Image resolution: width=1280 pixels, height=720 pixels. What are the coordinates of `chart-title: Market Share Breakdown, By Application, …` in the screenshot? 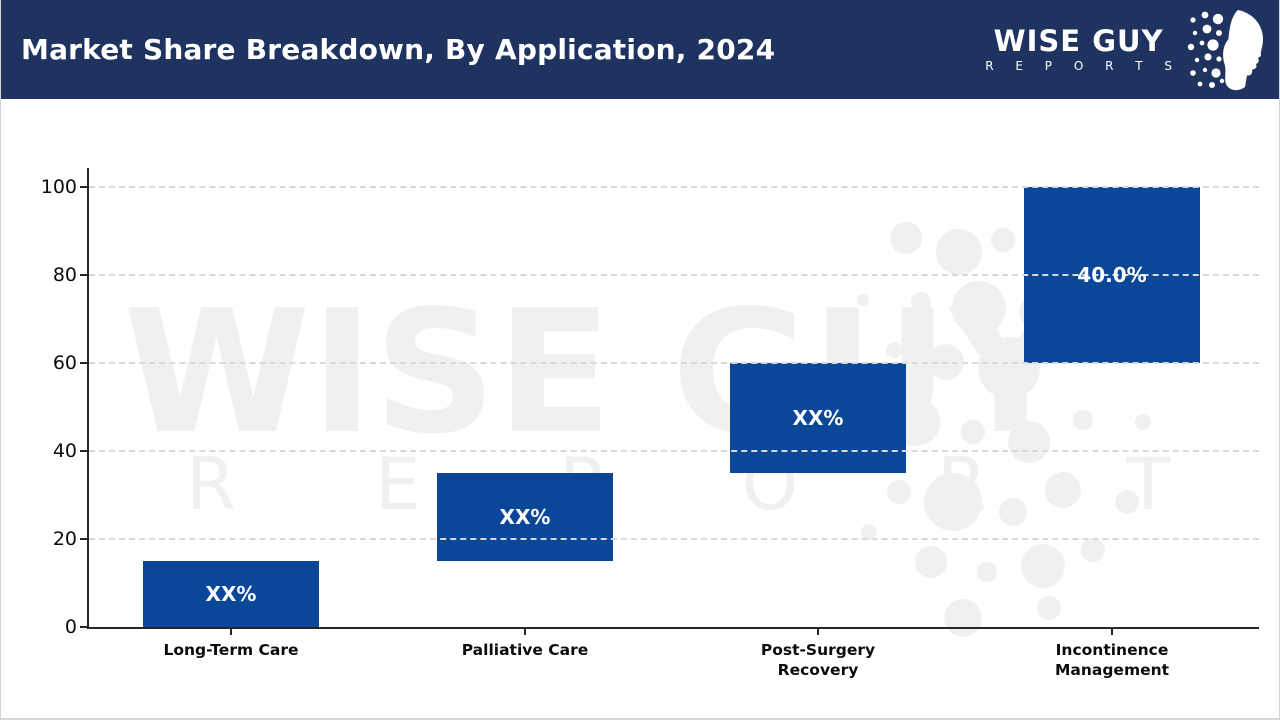 It's located at (398, 49).